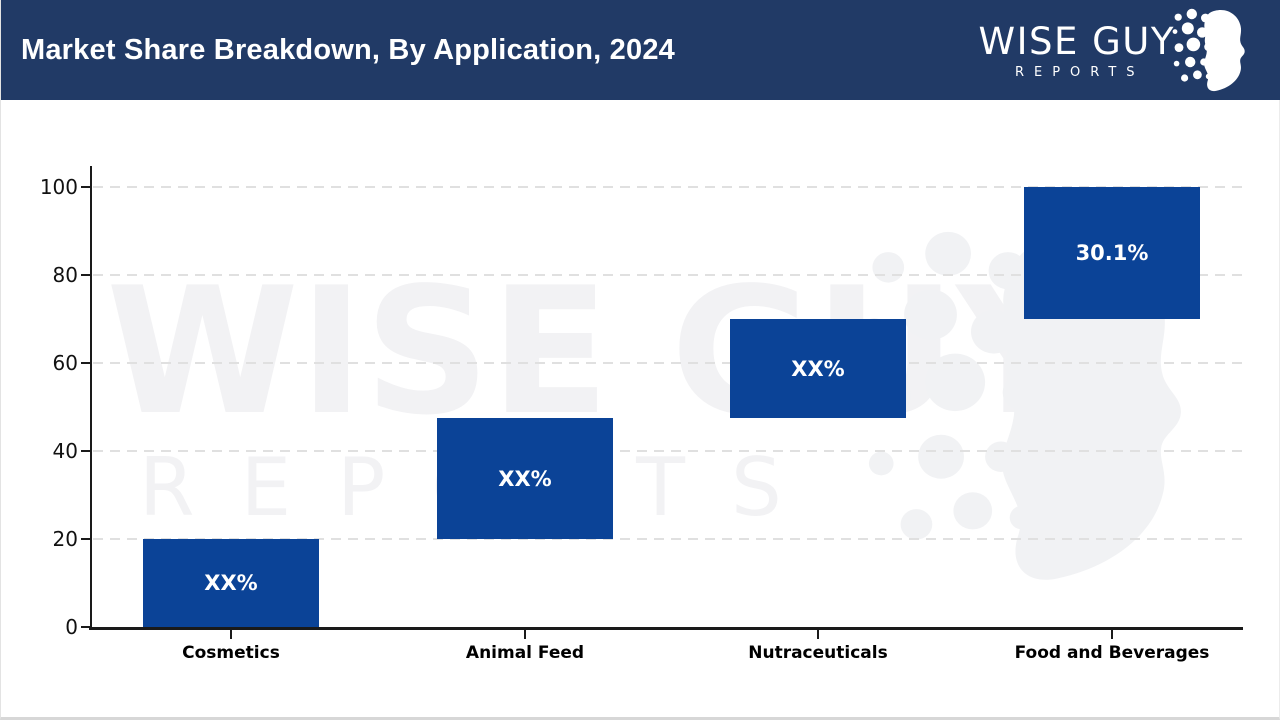 The width and height of the screenshot is (1280, 720). I want to click on y-axis-line, so click(91, 397).